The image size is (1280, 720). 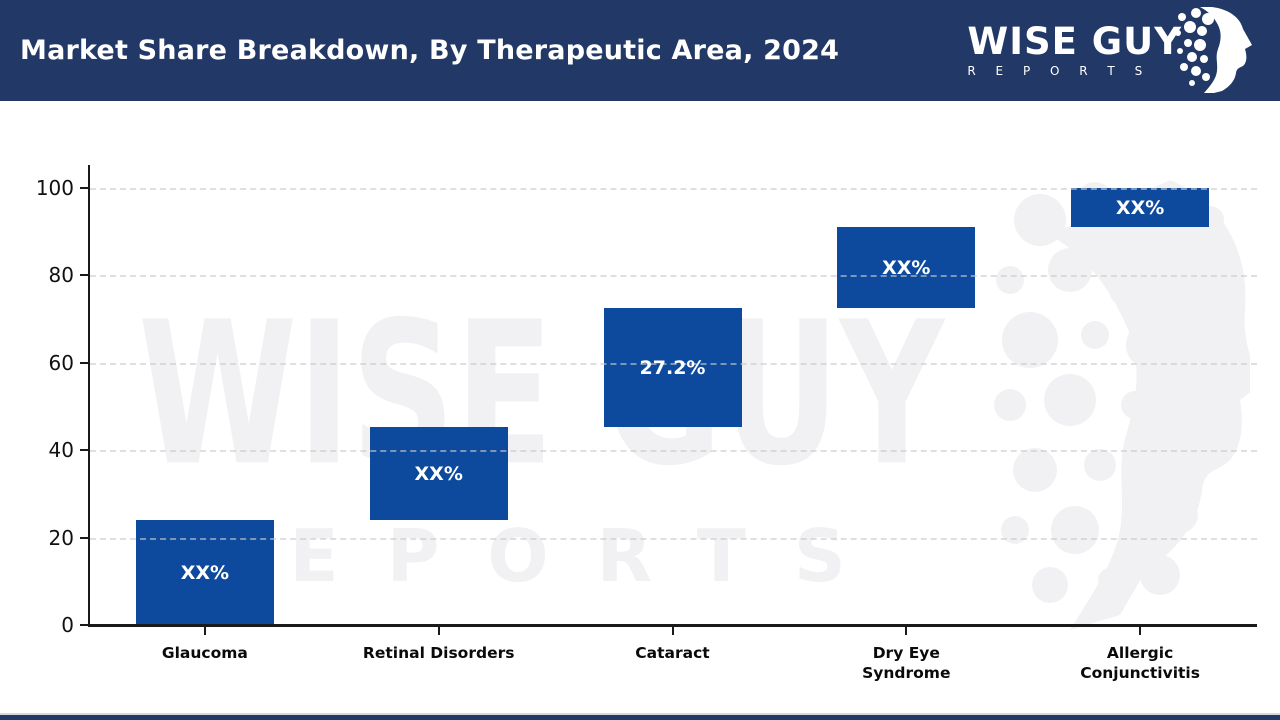 I want to click on x-category-label: Dry Eye Syndrome, so click(x=906, y=663).